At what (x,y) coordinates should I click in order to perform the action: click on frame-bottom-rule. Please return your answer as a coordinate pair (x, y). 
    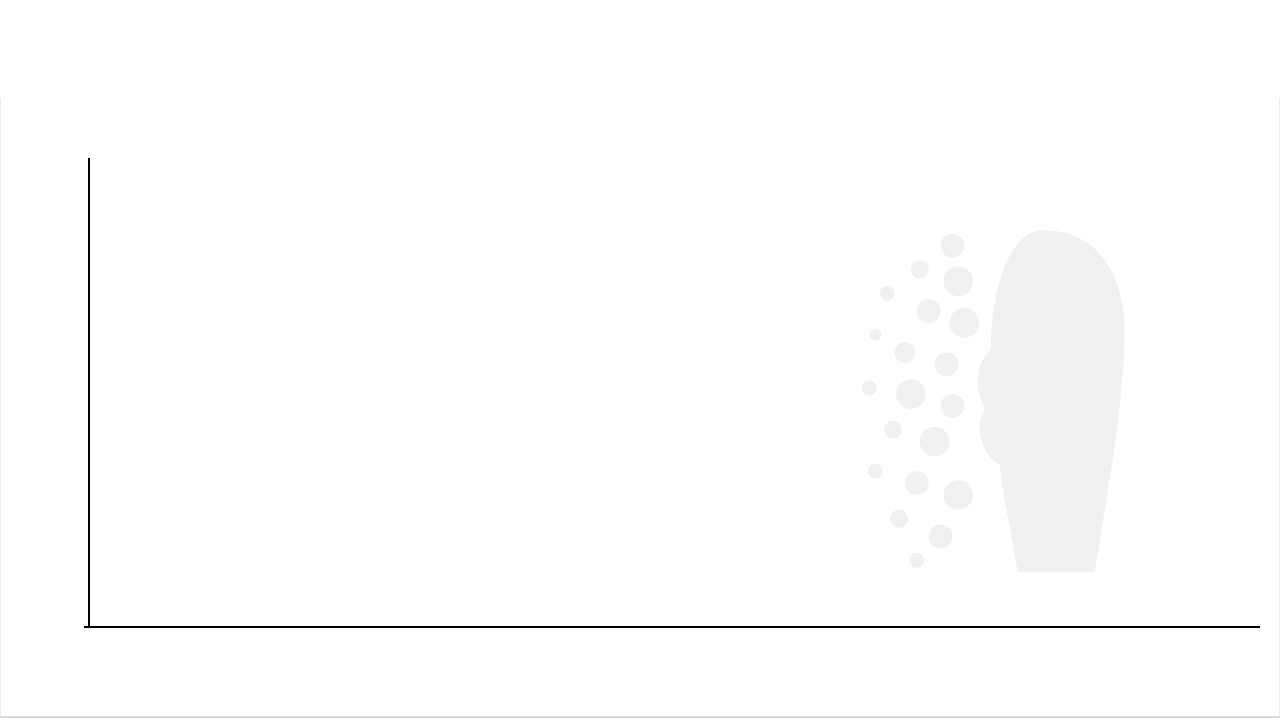
    Looking at the image, I should click on (640, 717).